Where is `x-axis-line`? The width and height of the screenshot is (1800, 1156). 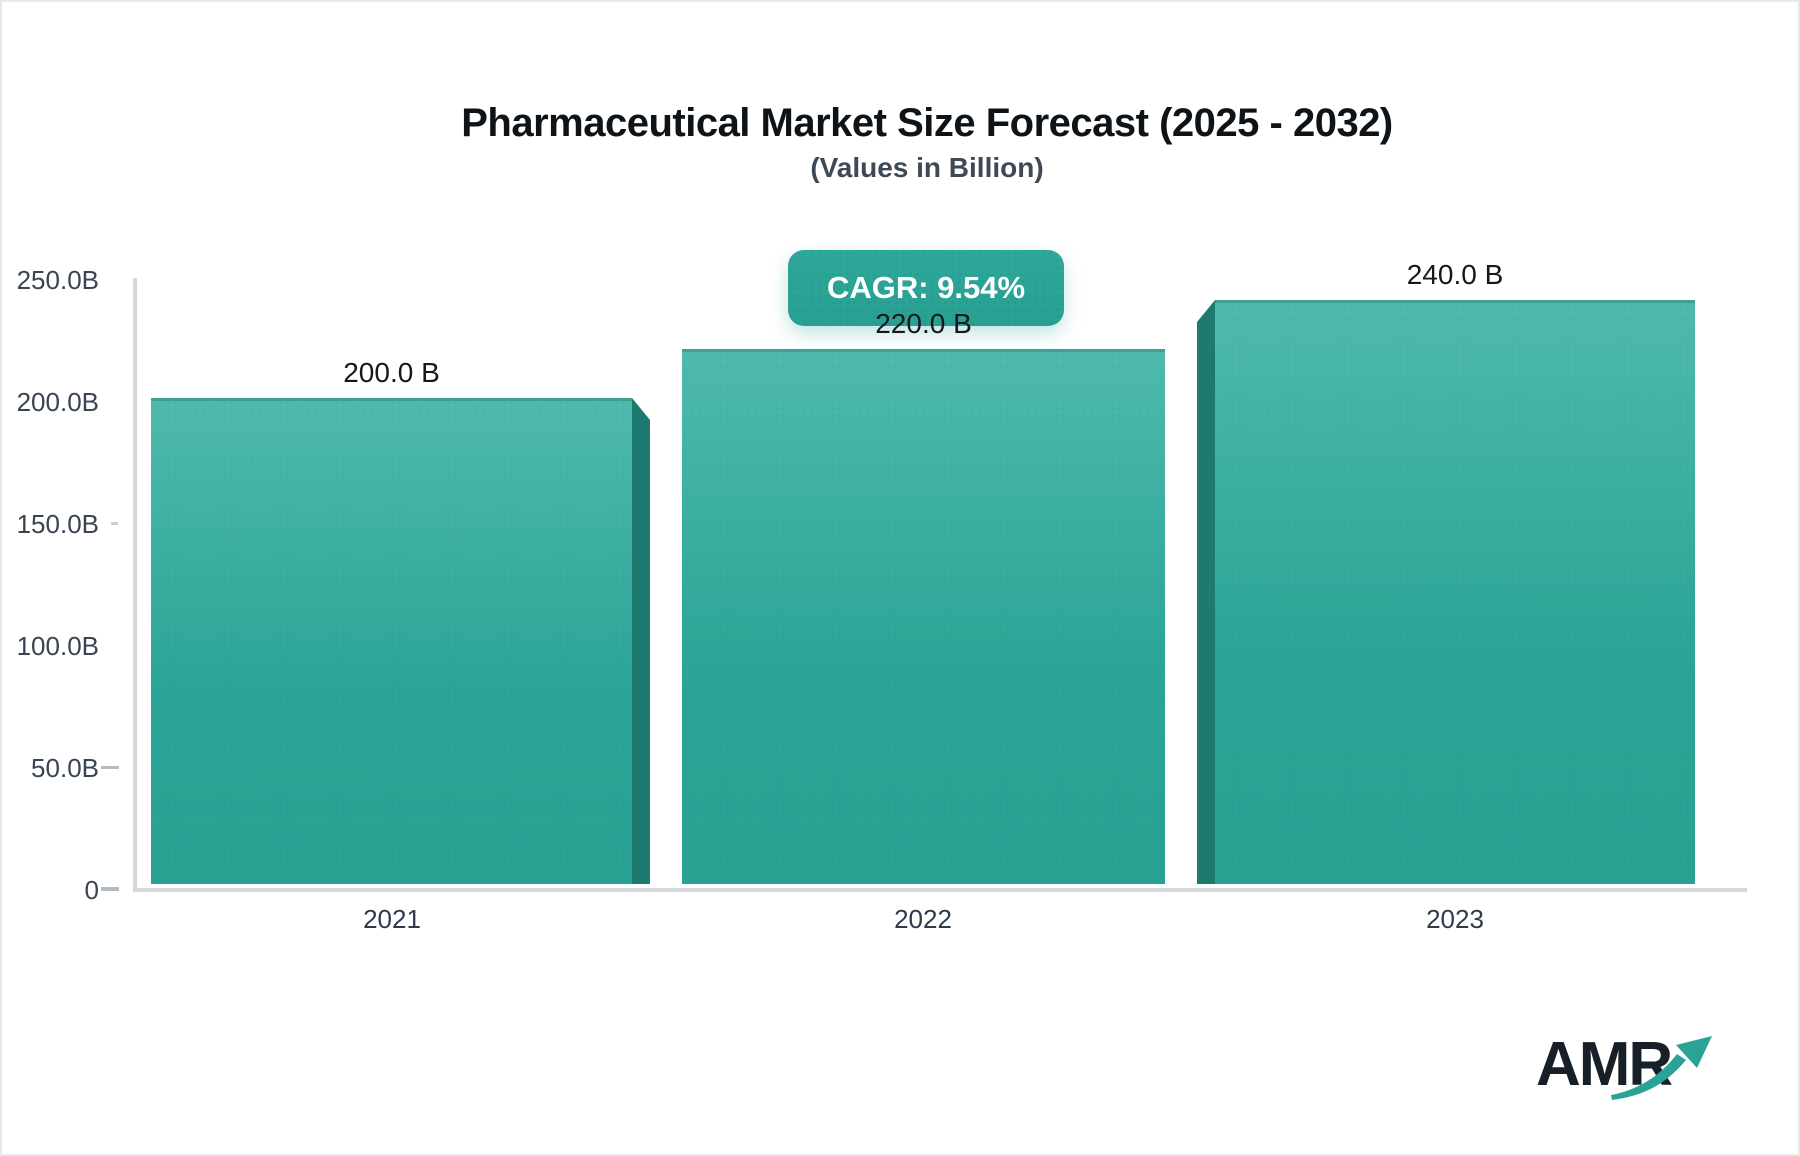 x-axis-line is located at coordinates (940, 890).